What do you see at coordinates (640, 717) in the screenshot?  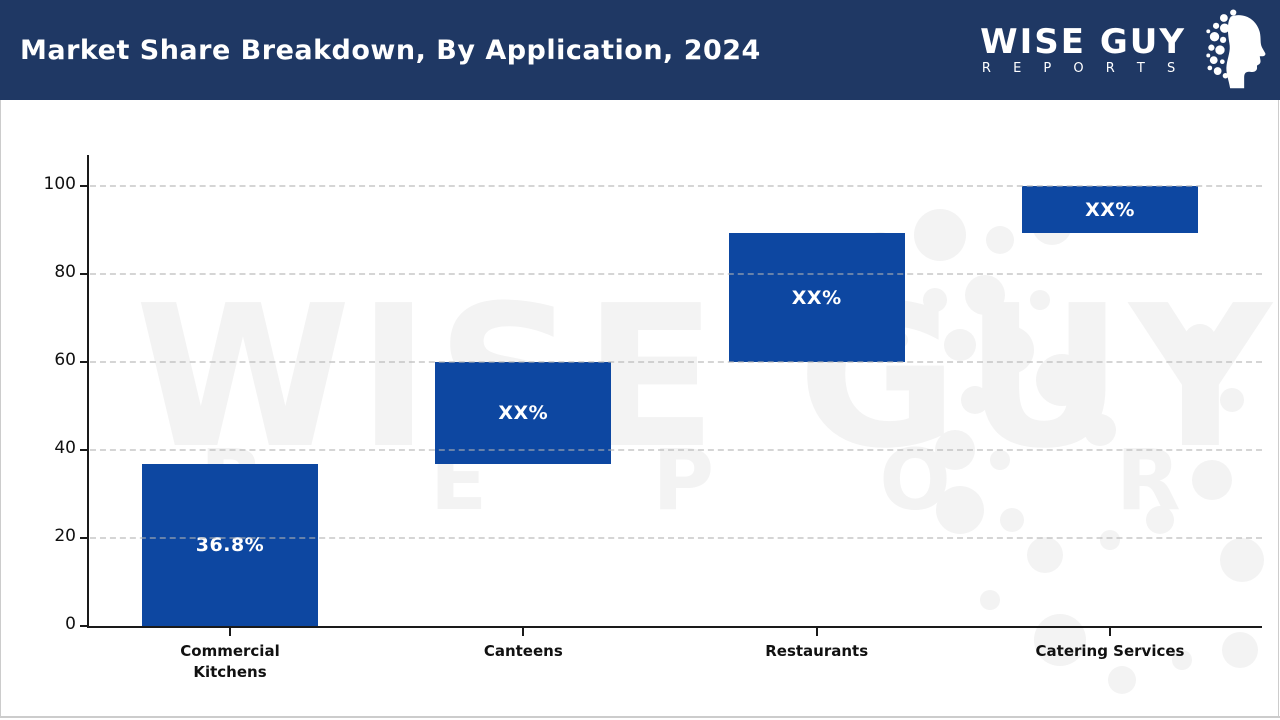 I see `border-bottom` at bounding box center [640, 717].